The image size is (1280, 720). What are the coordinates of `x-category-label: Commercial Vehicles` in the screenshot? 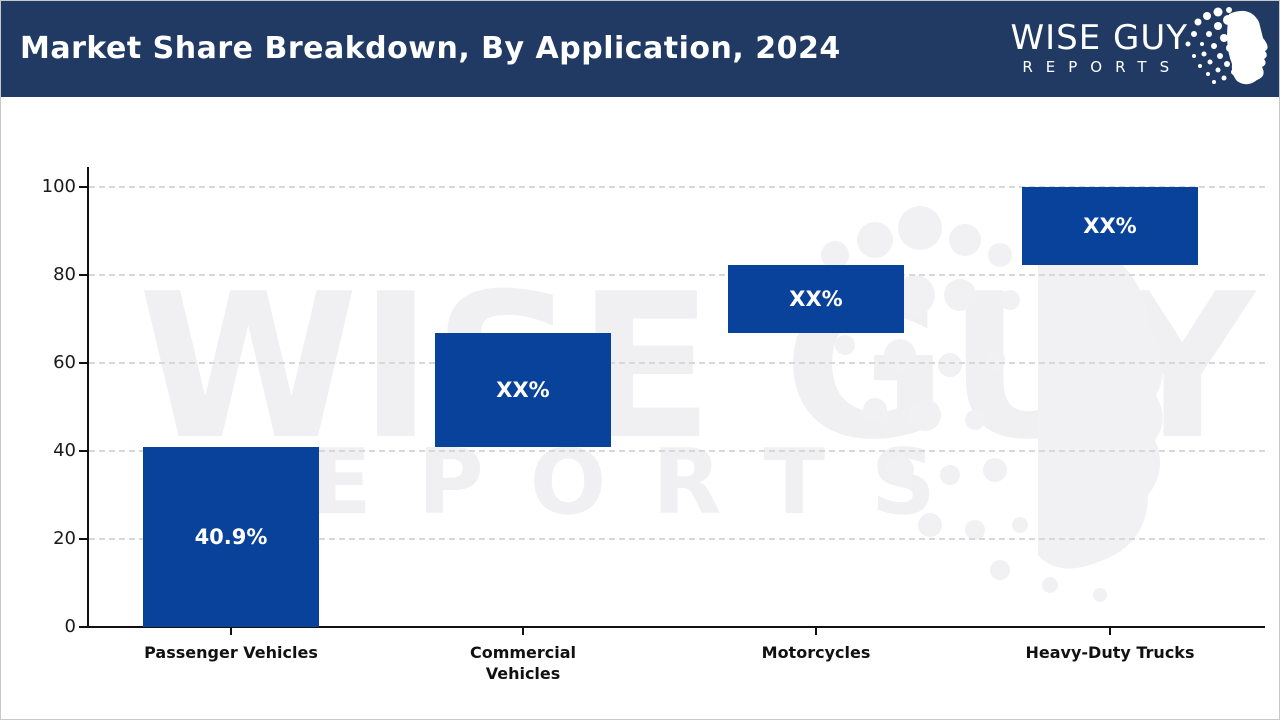 It's located at (523, 663).